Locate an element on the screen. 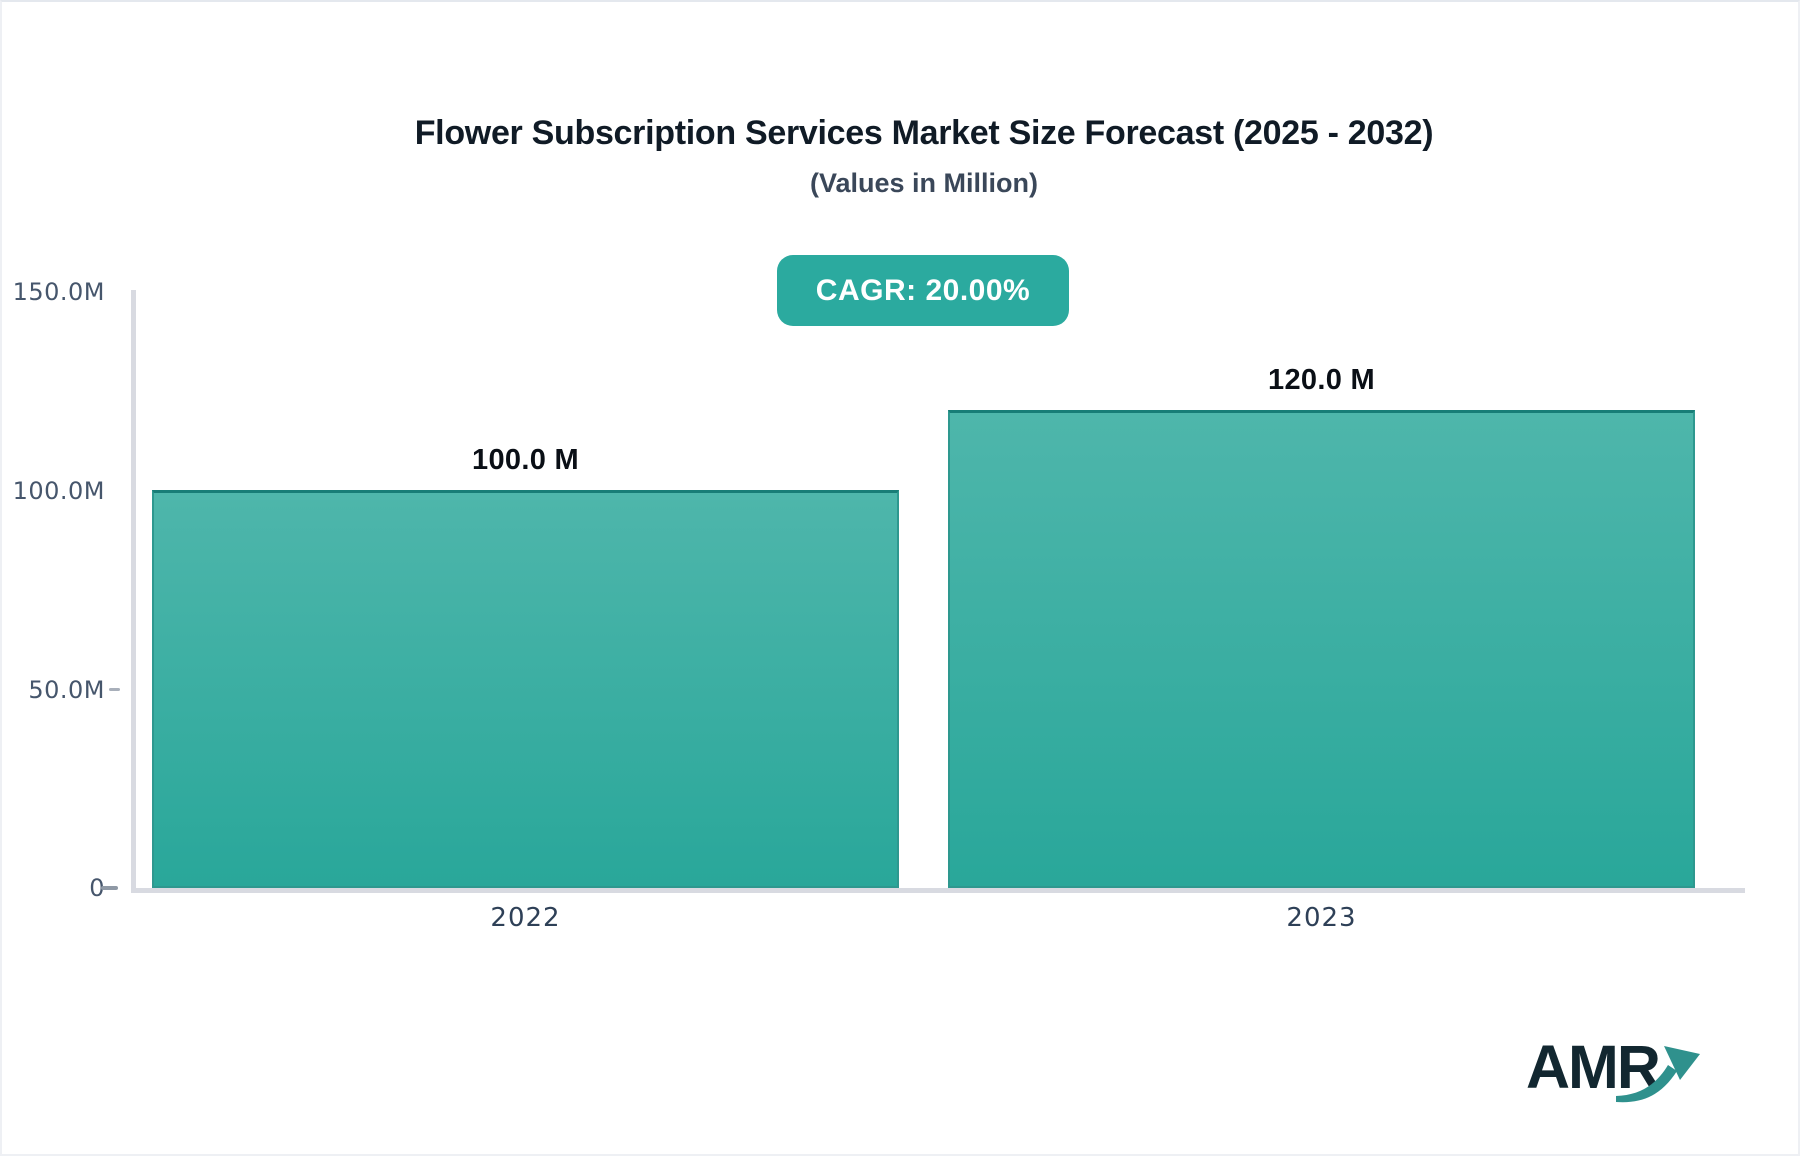 The height and width of the screenshot is (1156, 1800). y-tick-label-0: 0 is located at coordinates (97, 888).